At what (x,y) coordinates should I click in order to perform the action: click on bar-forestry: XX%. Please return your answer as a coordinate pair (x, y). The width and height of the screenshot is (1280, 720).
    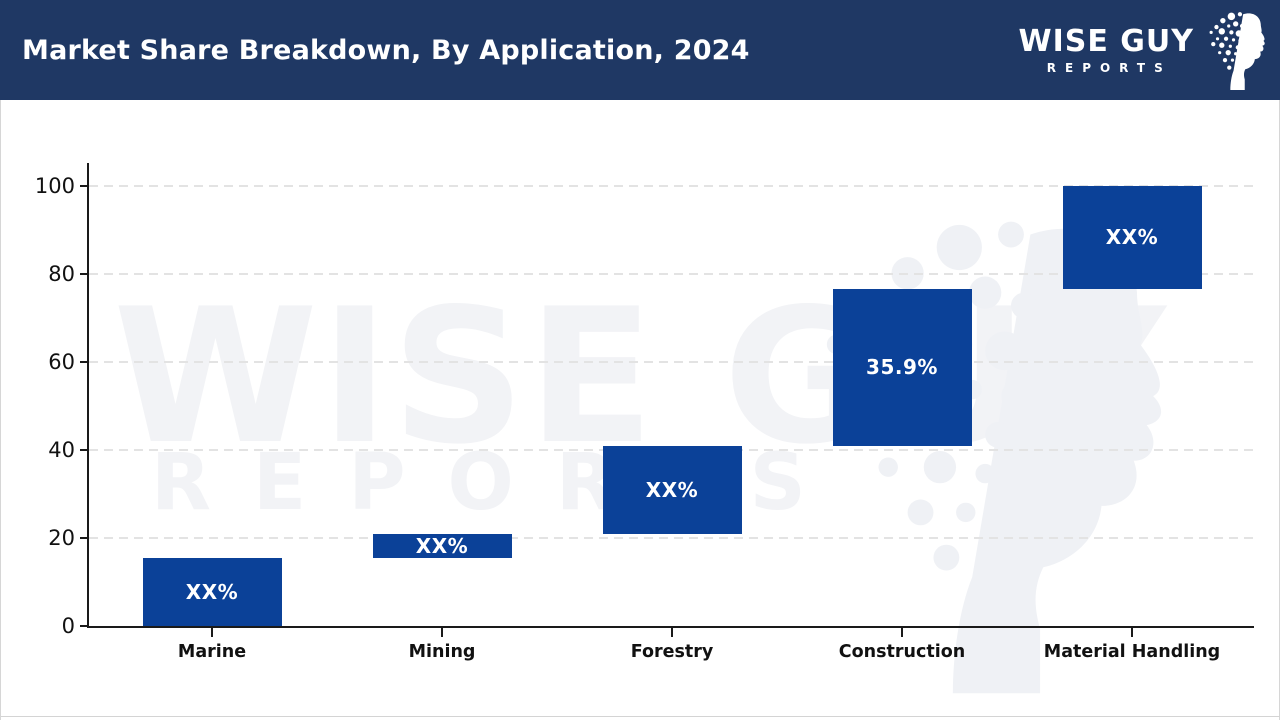
    Looking at the image, I should click on (672, 490).